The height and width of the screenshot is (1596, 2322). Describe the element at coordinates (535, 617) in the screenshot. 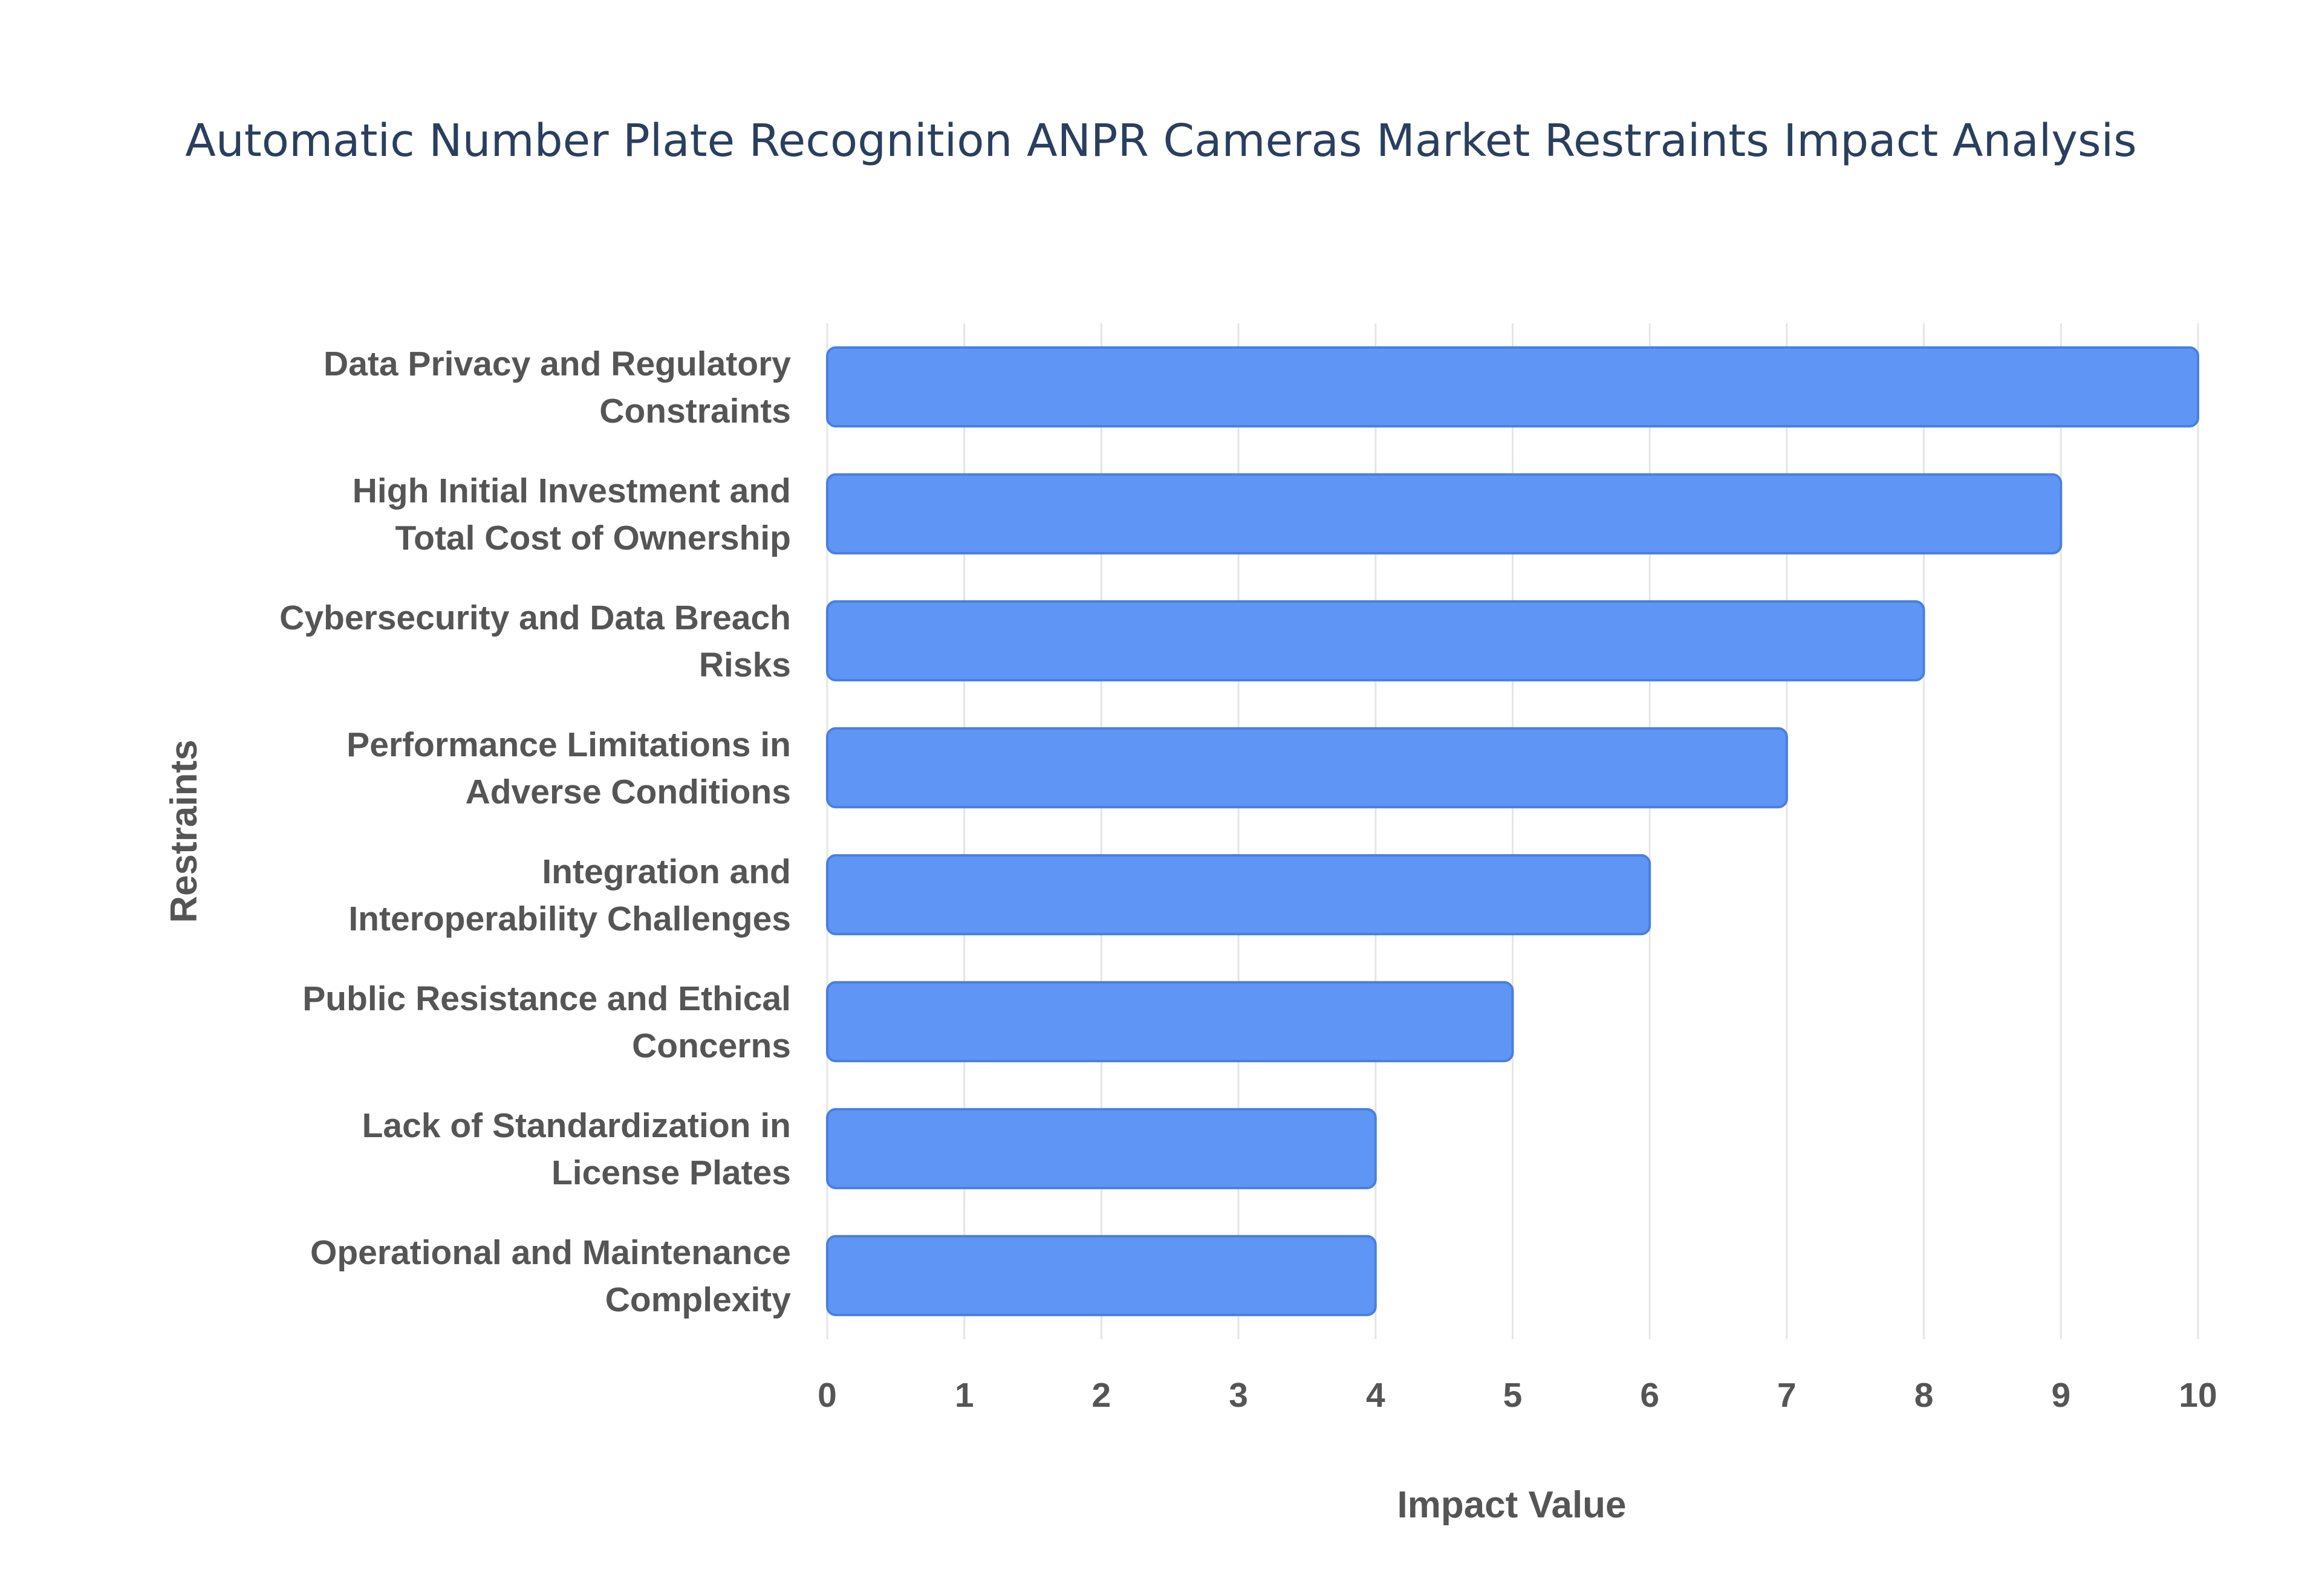

I see `category-label-line: Cybersecurity and Data Breach` at that location.